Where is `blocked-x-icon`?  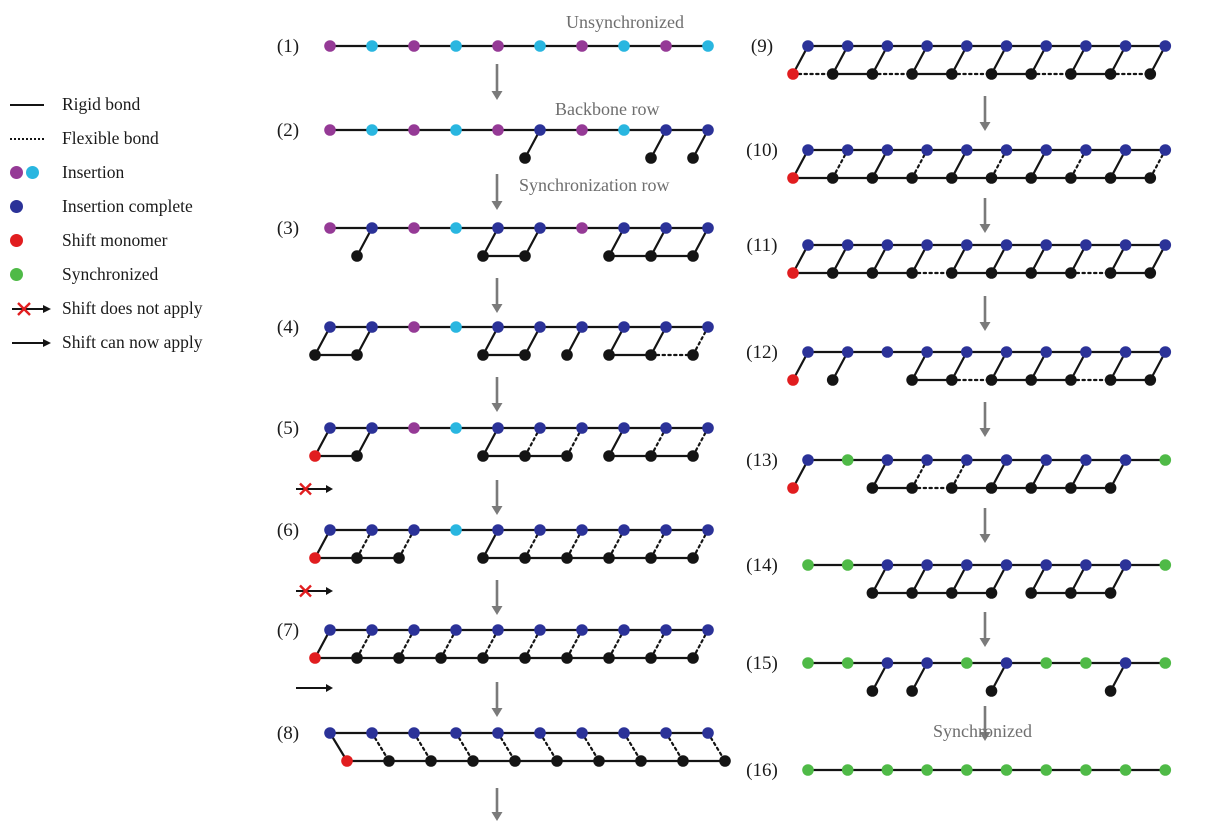 blocked-x-icon is located at coordinates (305, 489).